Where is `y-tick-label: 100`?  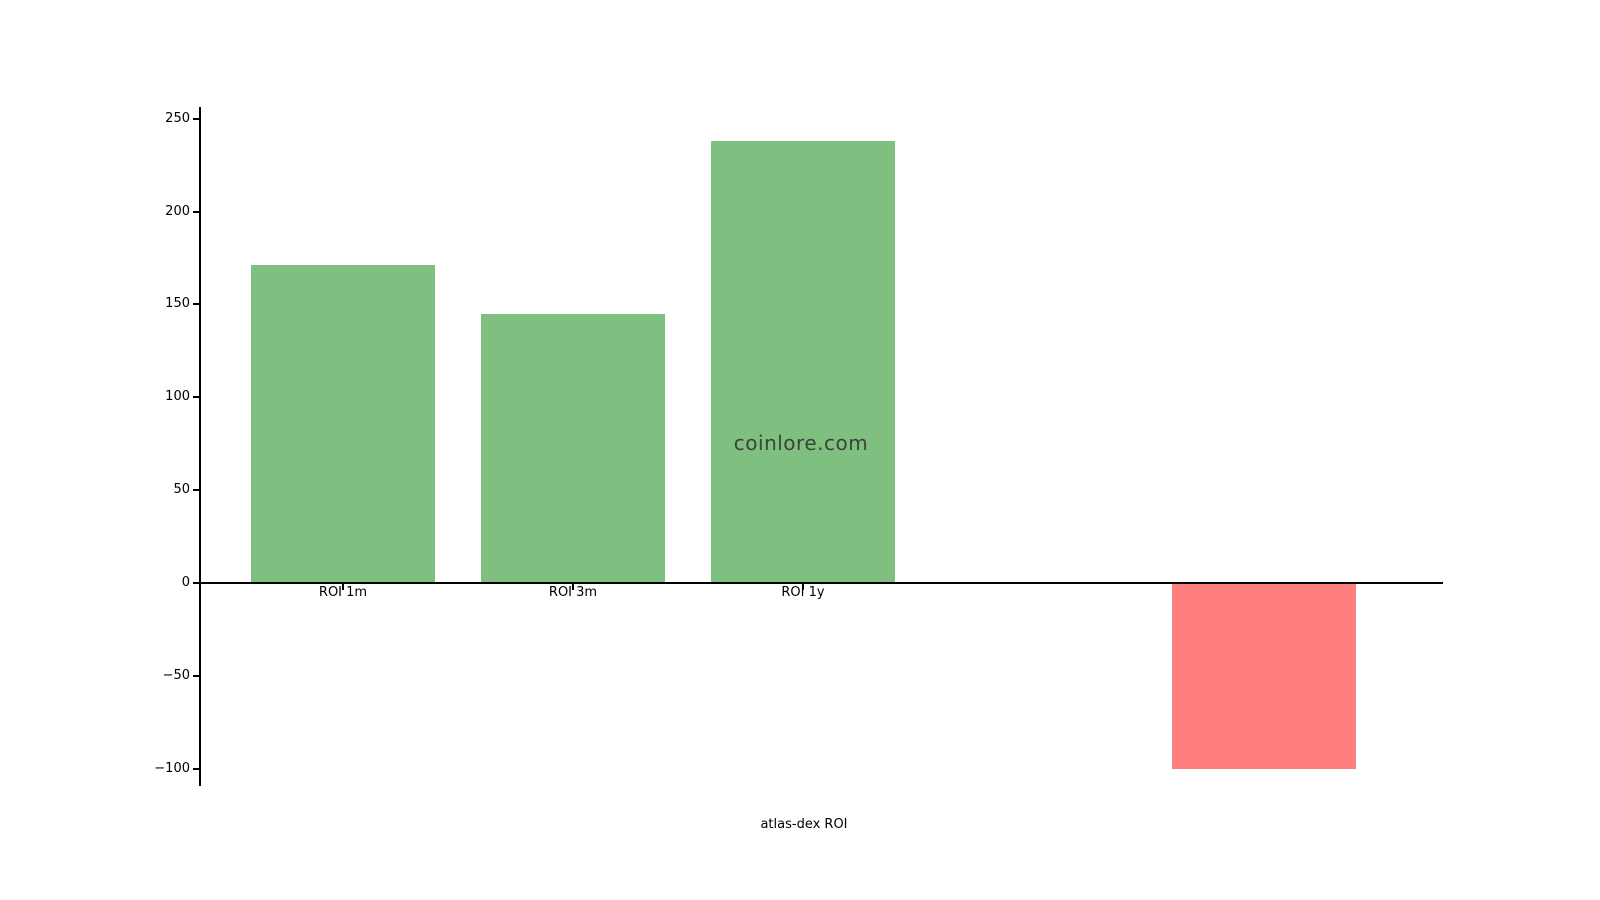 y-tick-label: 100 is located at coordinates (177, 397).